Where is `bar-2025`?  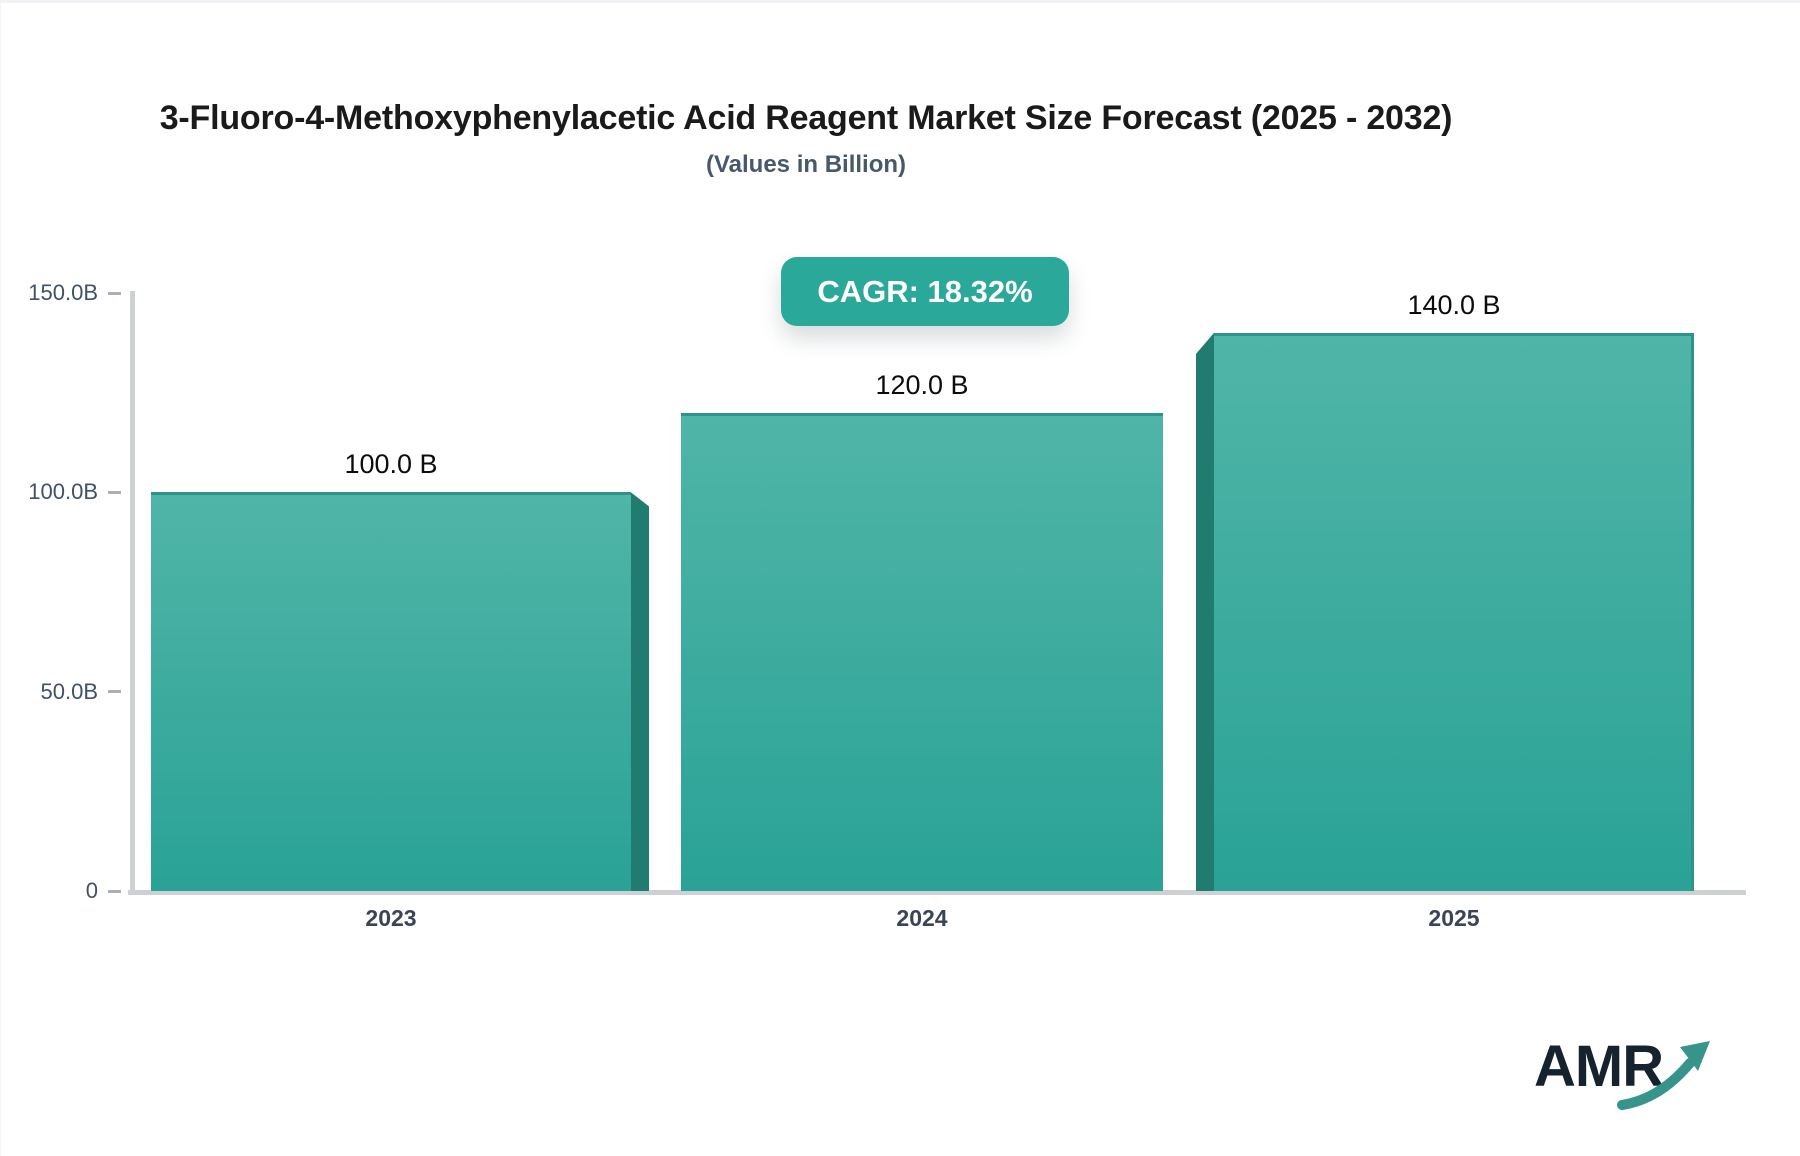 bar-2025 is located at coordinates (1454, 611).